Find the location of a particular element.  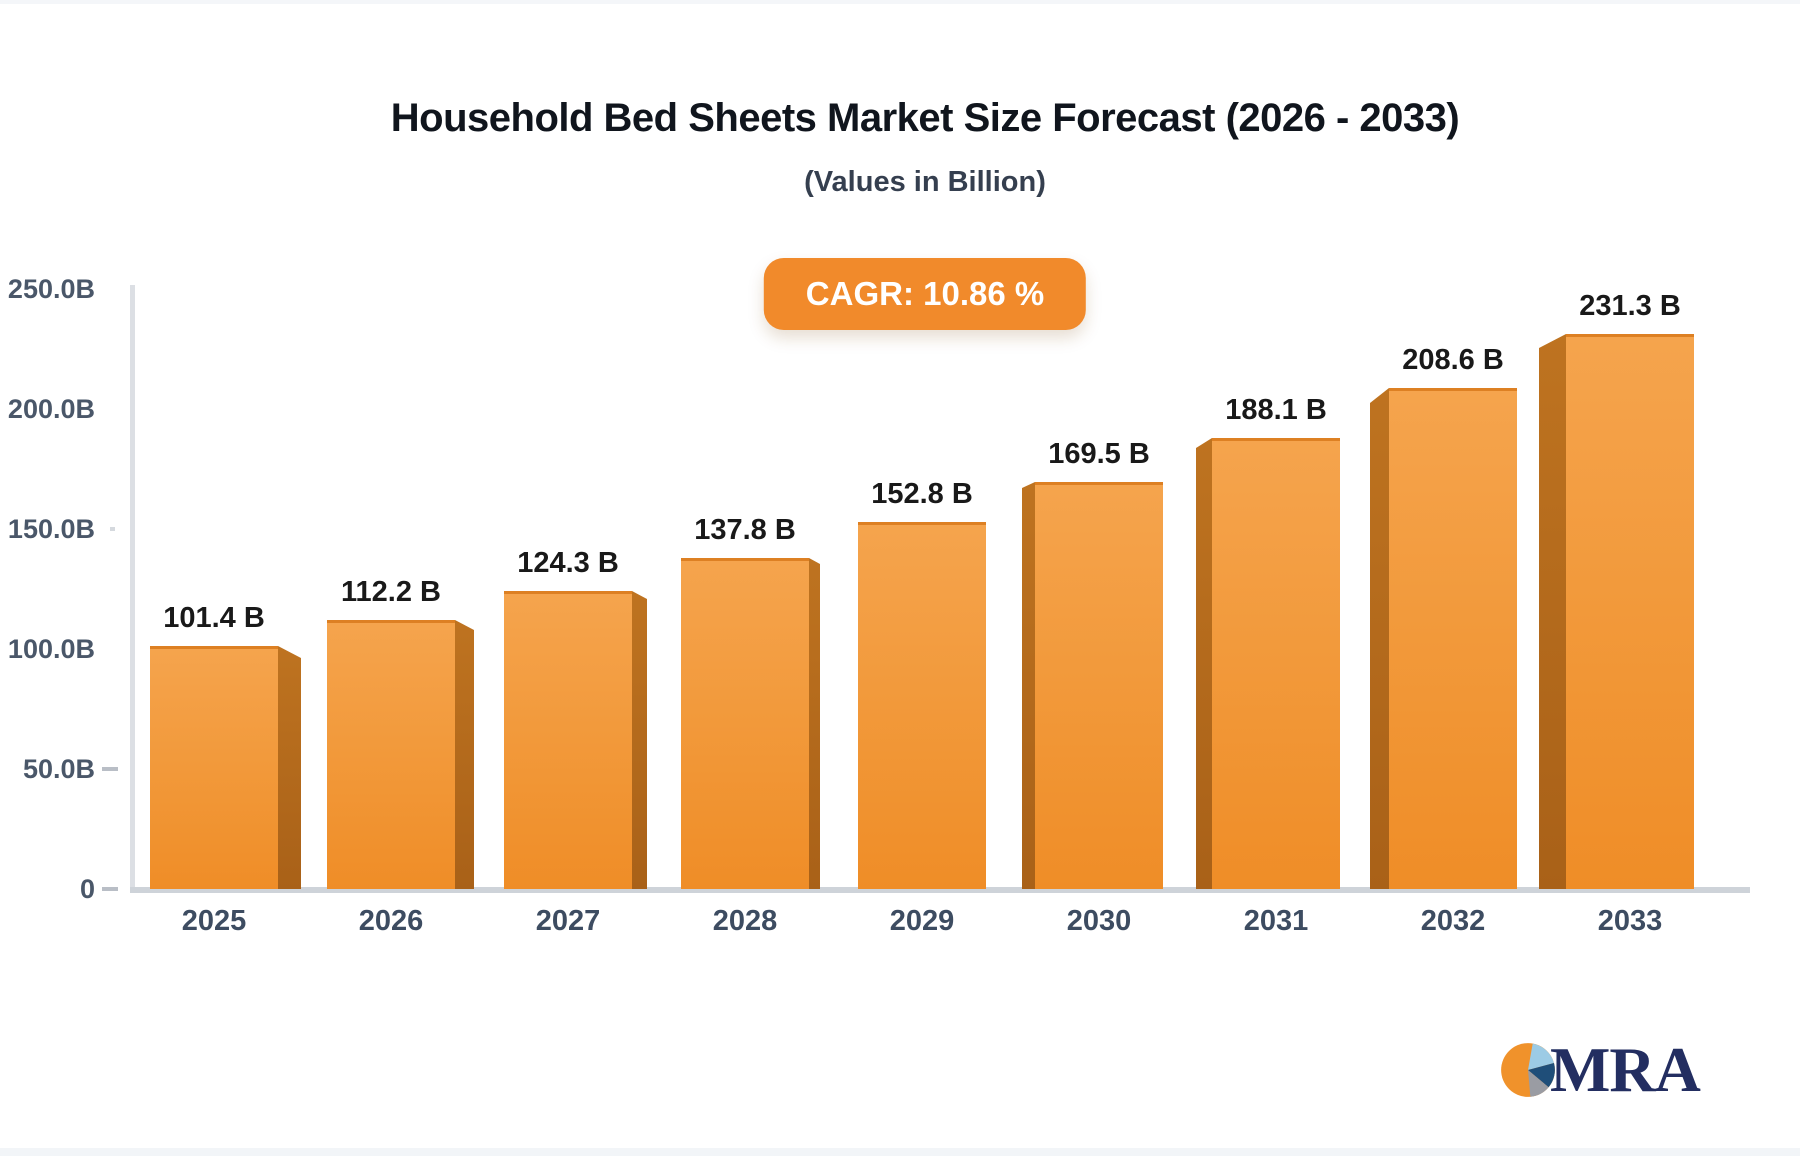

bar-2028 is located at coordinates (750, 723).